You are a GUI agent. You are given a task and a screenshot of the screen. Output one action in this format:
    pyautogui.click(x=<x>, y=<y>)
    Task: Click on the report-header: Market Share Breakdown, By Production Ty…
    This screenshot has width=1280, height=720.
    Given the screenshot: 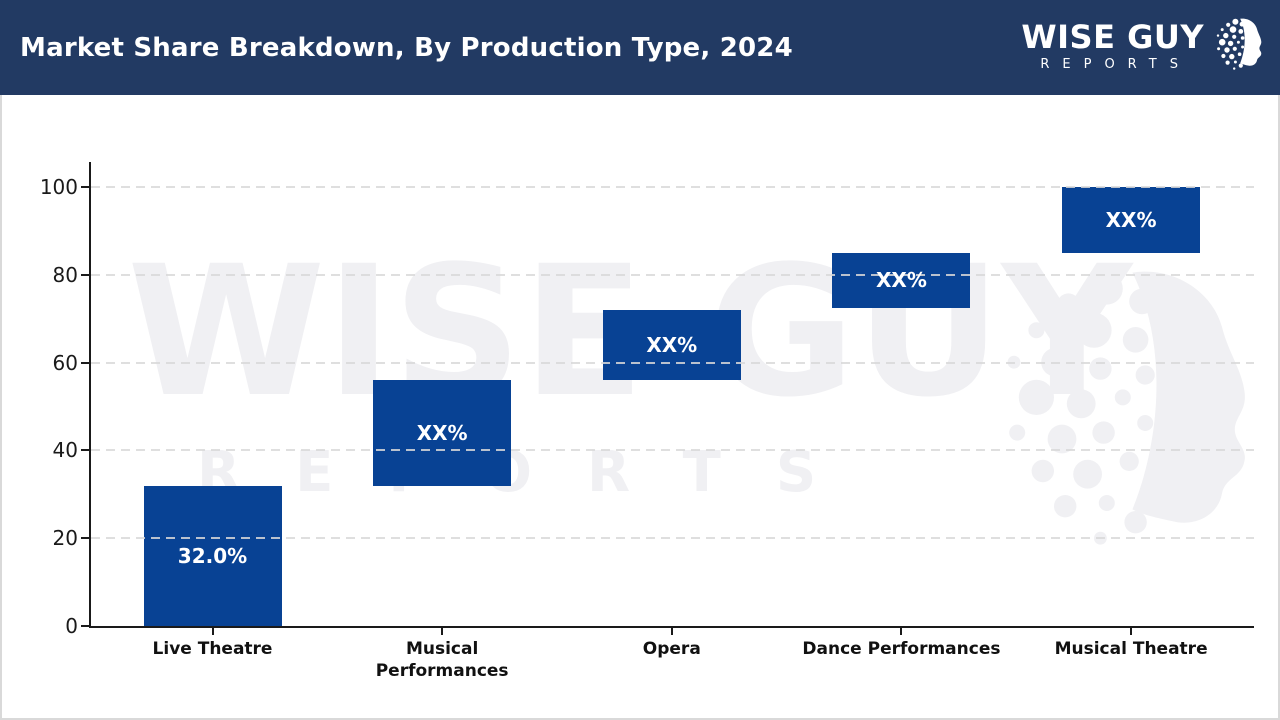 What is the action you would take?
    pyautogui.click(x=640, y=47)
    